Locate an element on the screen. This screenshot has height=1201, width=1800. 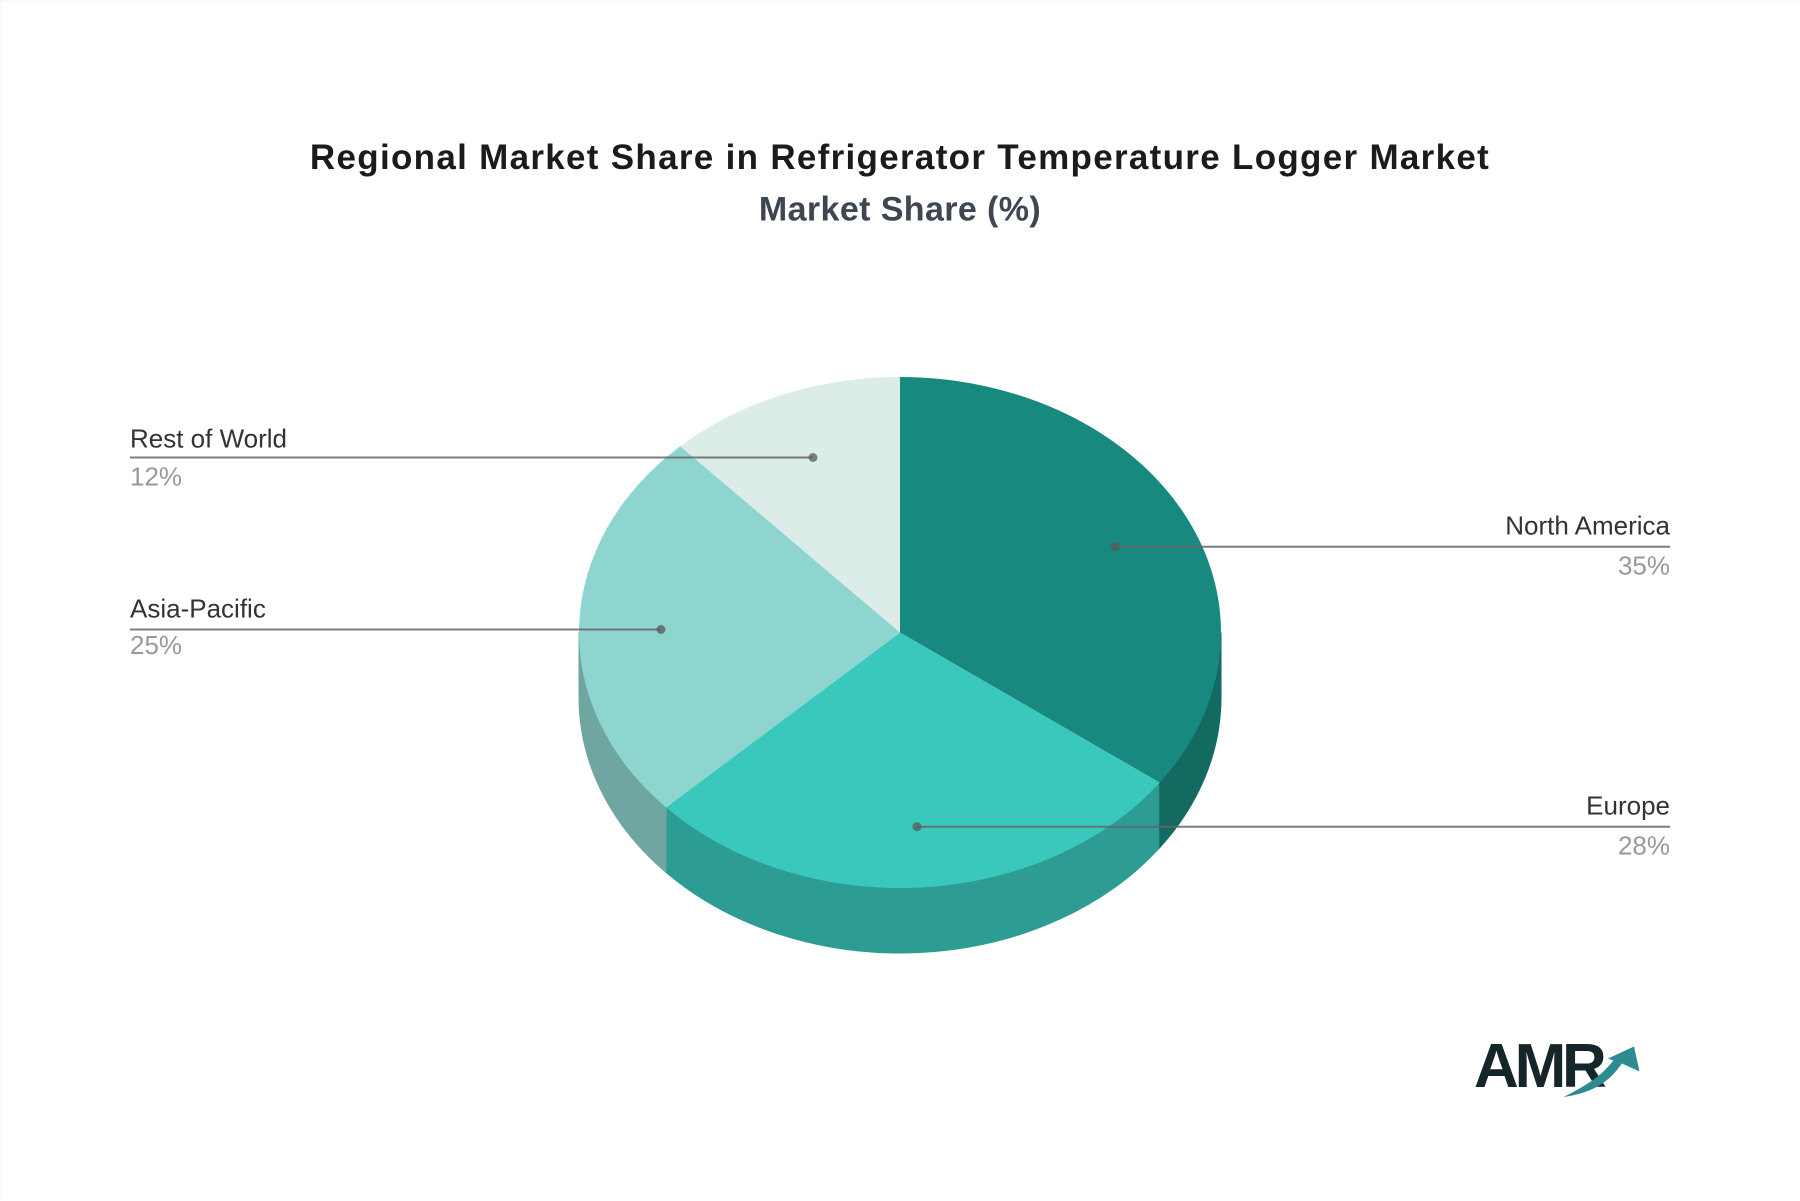
svg-text: Rest of World is located at coordinates (208, 439).